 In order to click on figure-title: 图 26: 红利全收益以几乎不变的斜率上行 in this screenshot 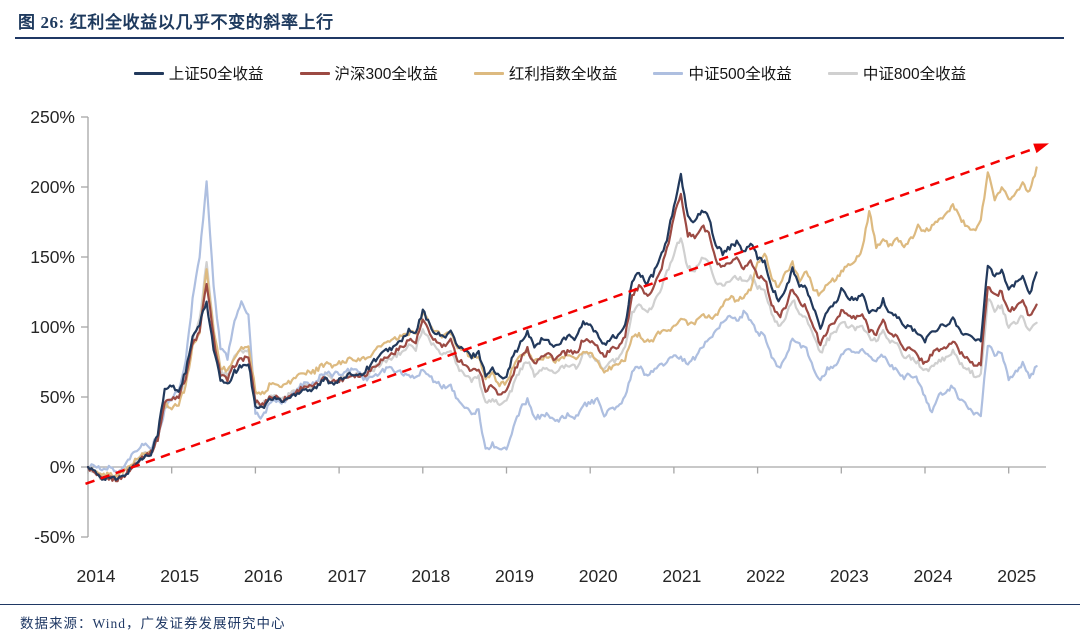, I will do `click(176, 22)`.